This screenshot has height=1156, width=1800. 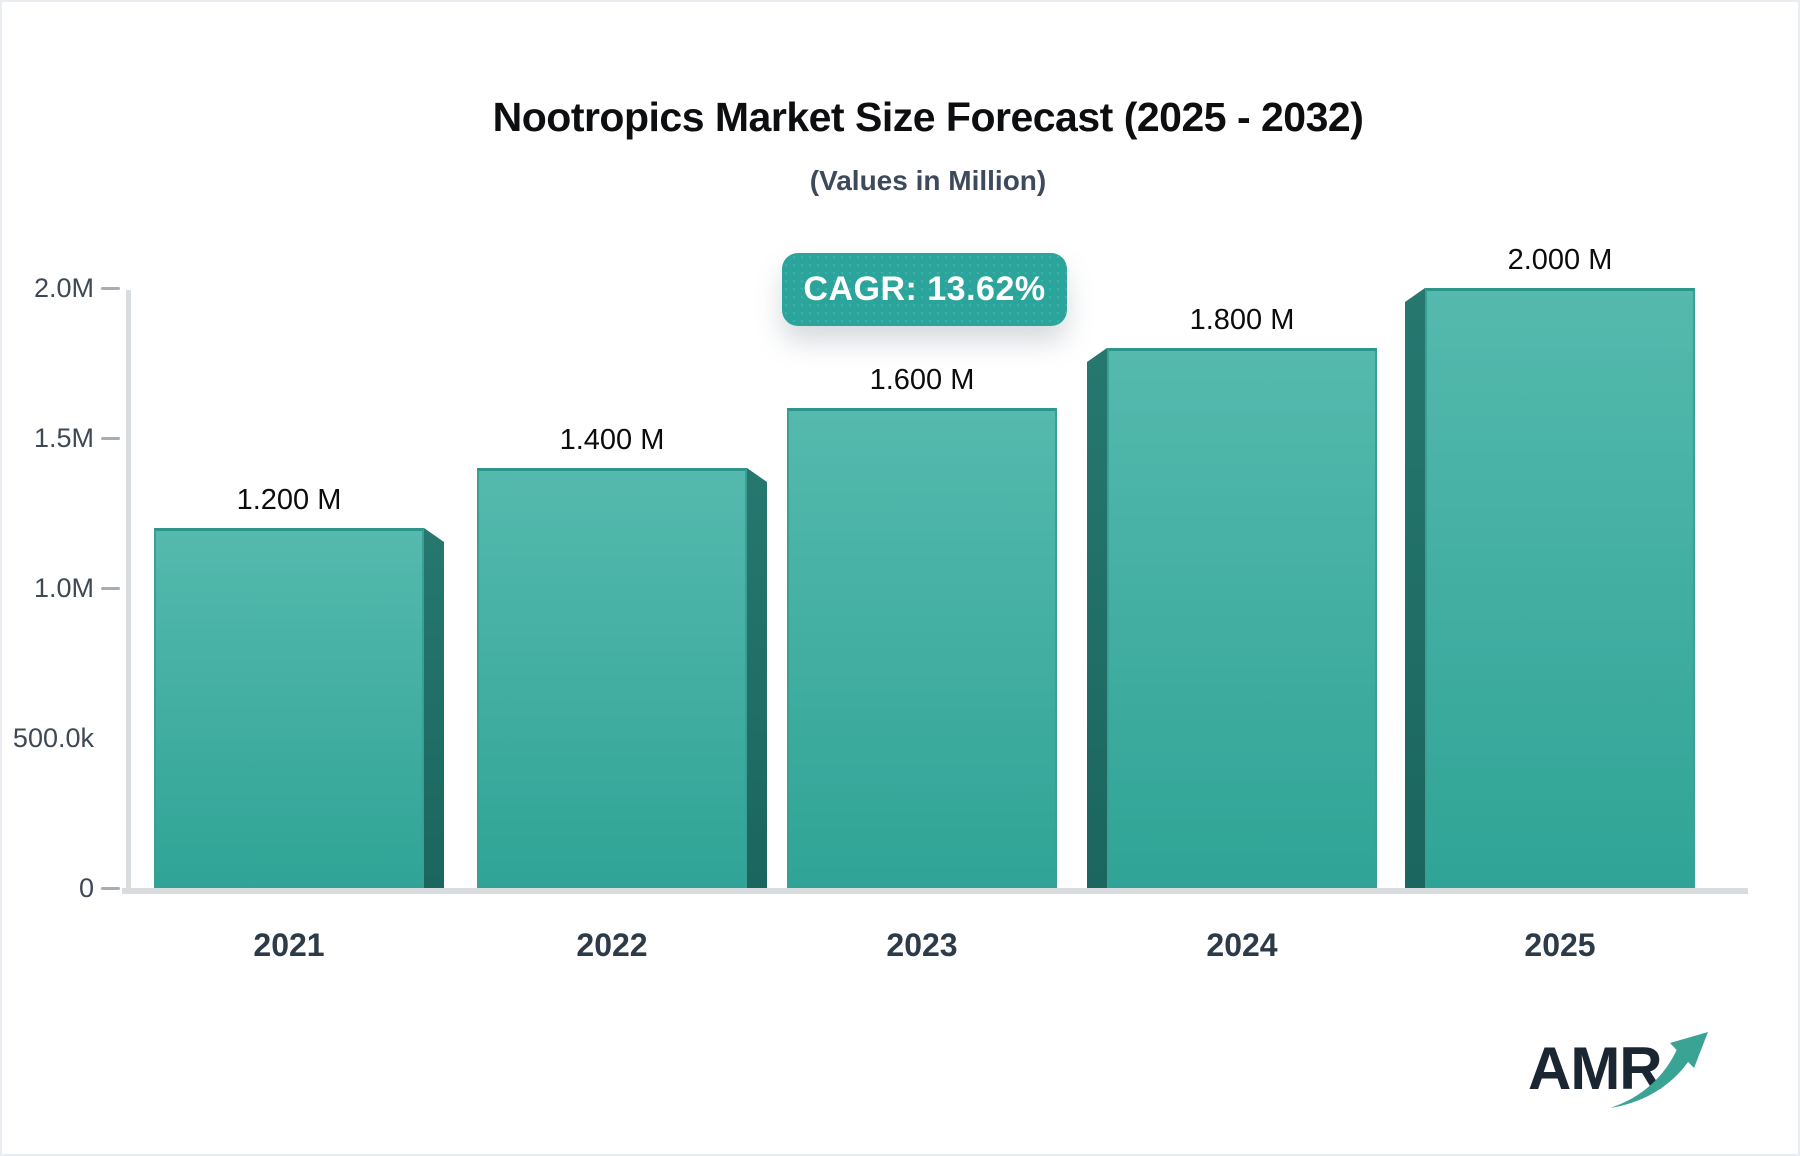 I want to click on x-axis-label: 2024, so click(x=1242, y=945).